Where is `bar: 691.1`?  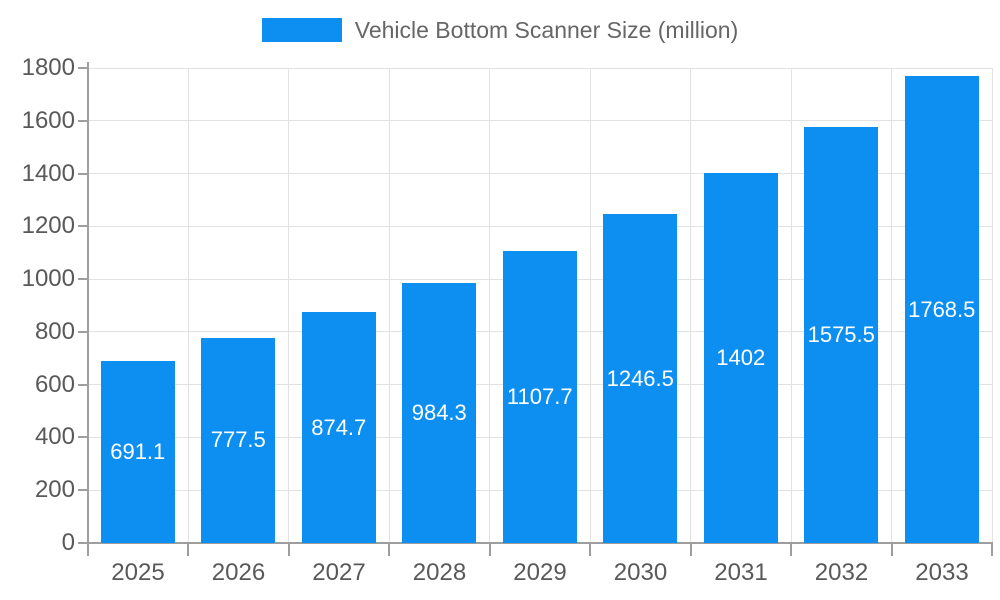 bar: 691.1 is located at coordinates (137, 451).